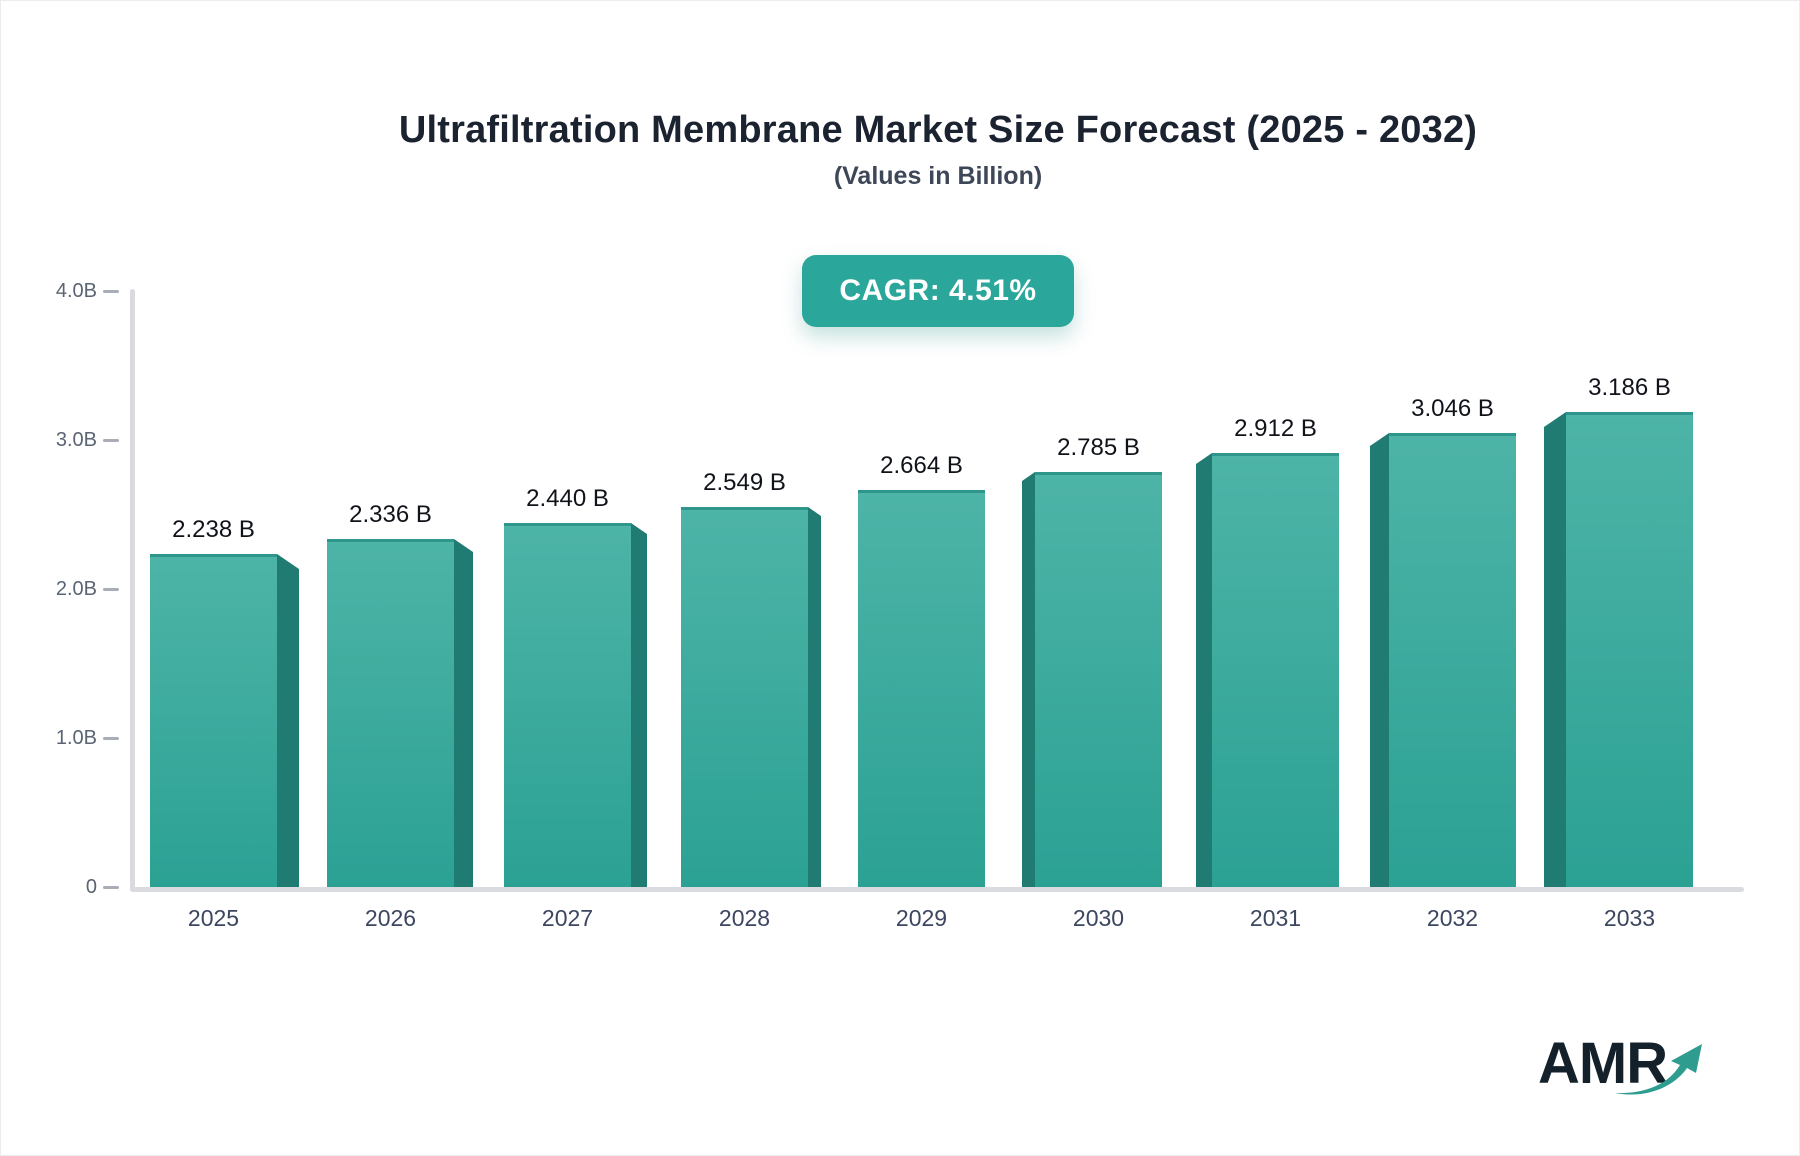  I want to click on cagr-badge: CAGR: 4.51%, so click(938, 291).